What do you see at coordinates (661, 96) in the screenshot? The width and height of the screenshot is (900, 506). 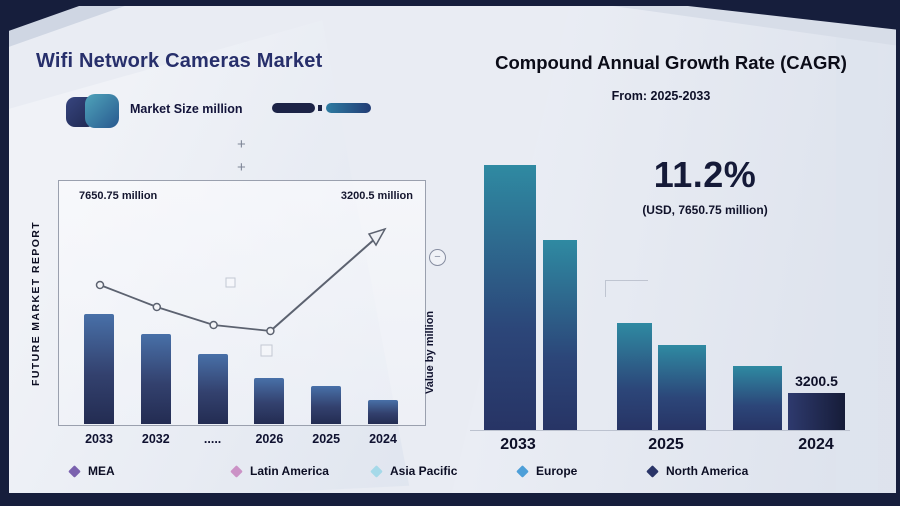 I see `cagr-subtitle: From: 2025-2033` at bounding box center [661, 96].